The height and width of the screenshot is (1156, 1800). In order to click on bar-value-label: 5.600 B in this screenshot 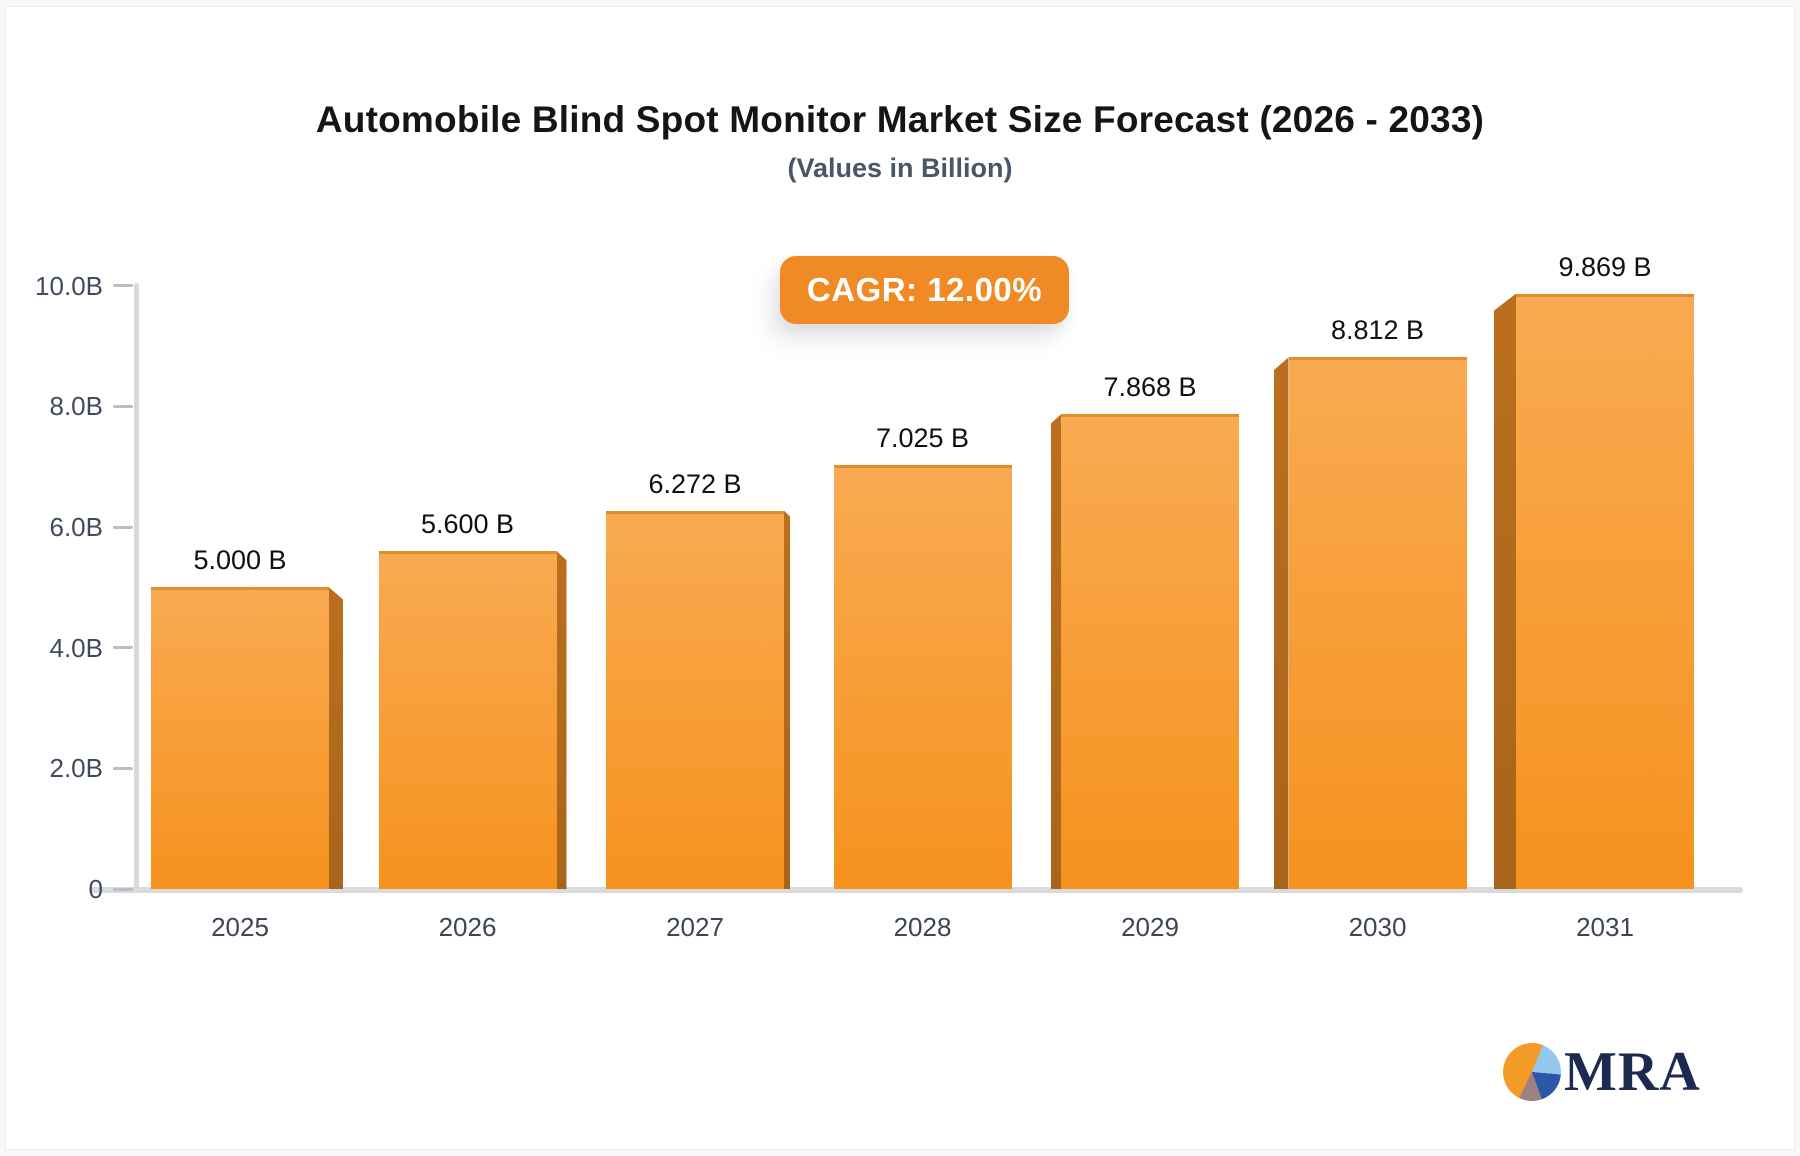, I will do `click(467, 524)`.